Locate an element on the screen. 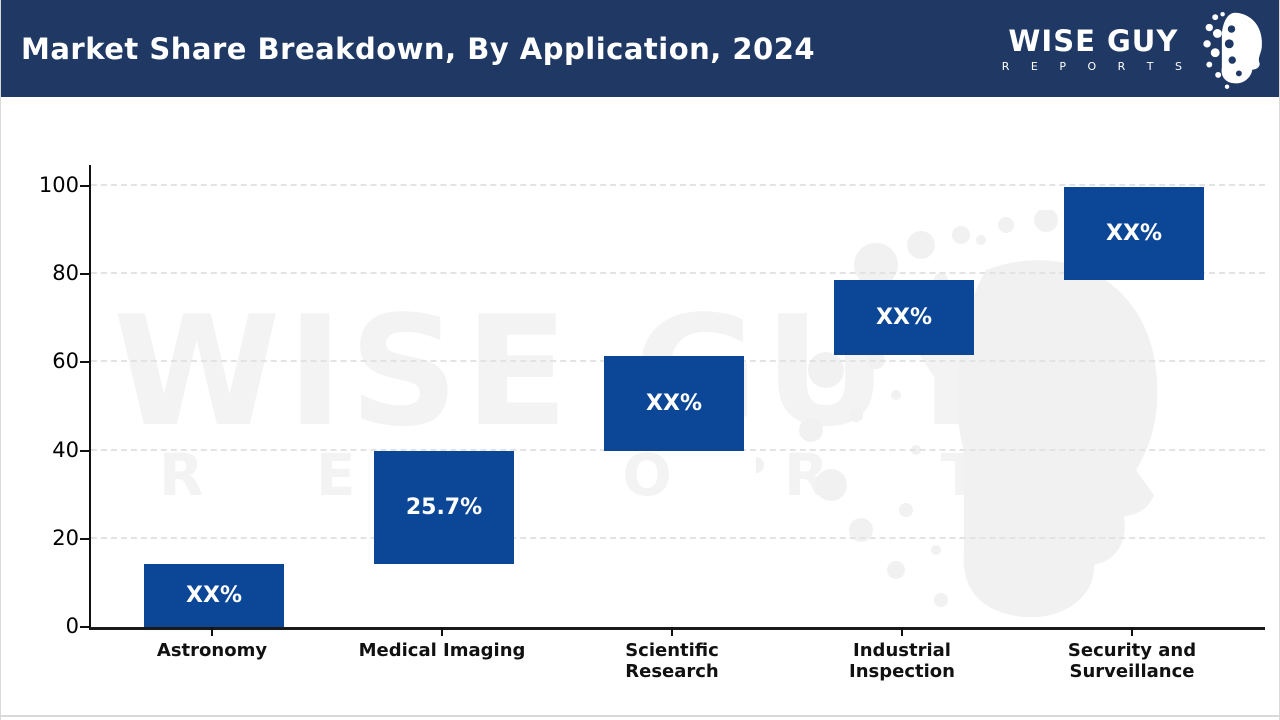 The image size is (1280, 720). logo-text: WISE GUY R E P O R T S is located at coordinates (1093, 48).